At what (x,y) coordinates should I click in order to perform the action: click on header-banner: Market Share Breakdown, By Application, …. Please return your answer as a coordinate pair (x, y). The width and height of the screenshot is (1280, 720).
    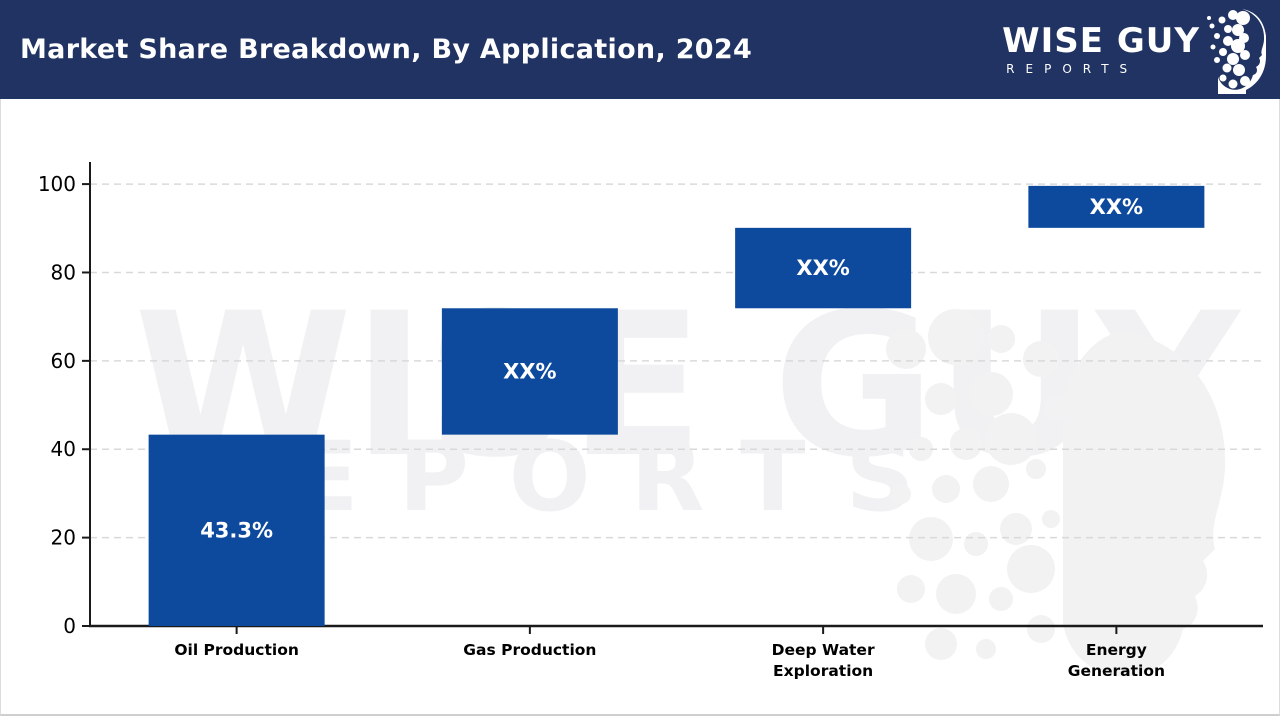
    Looking at the image, I should click on (640, 49).